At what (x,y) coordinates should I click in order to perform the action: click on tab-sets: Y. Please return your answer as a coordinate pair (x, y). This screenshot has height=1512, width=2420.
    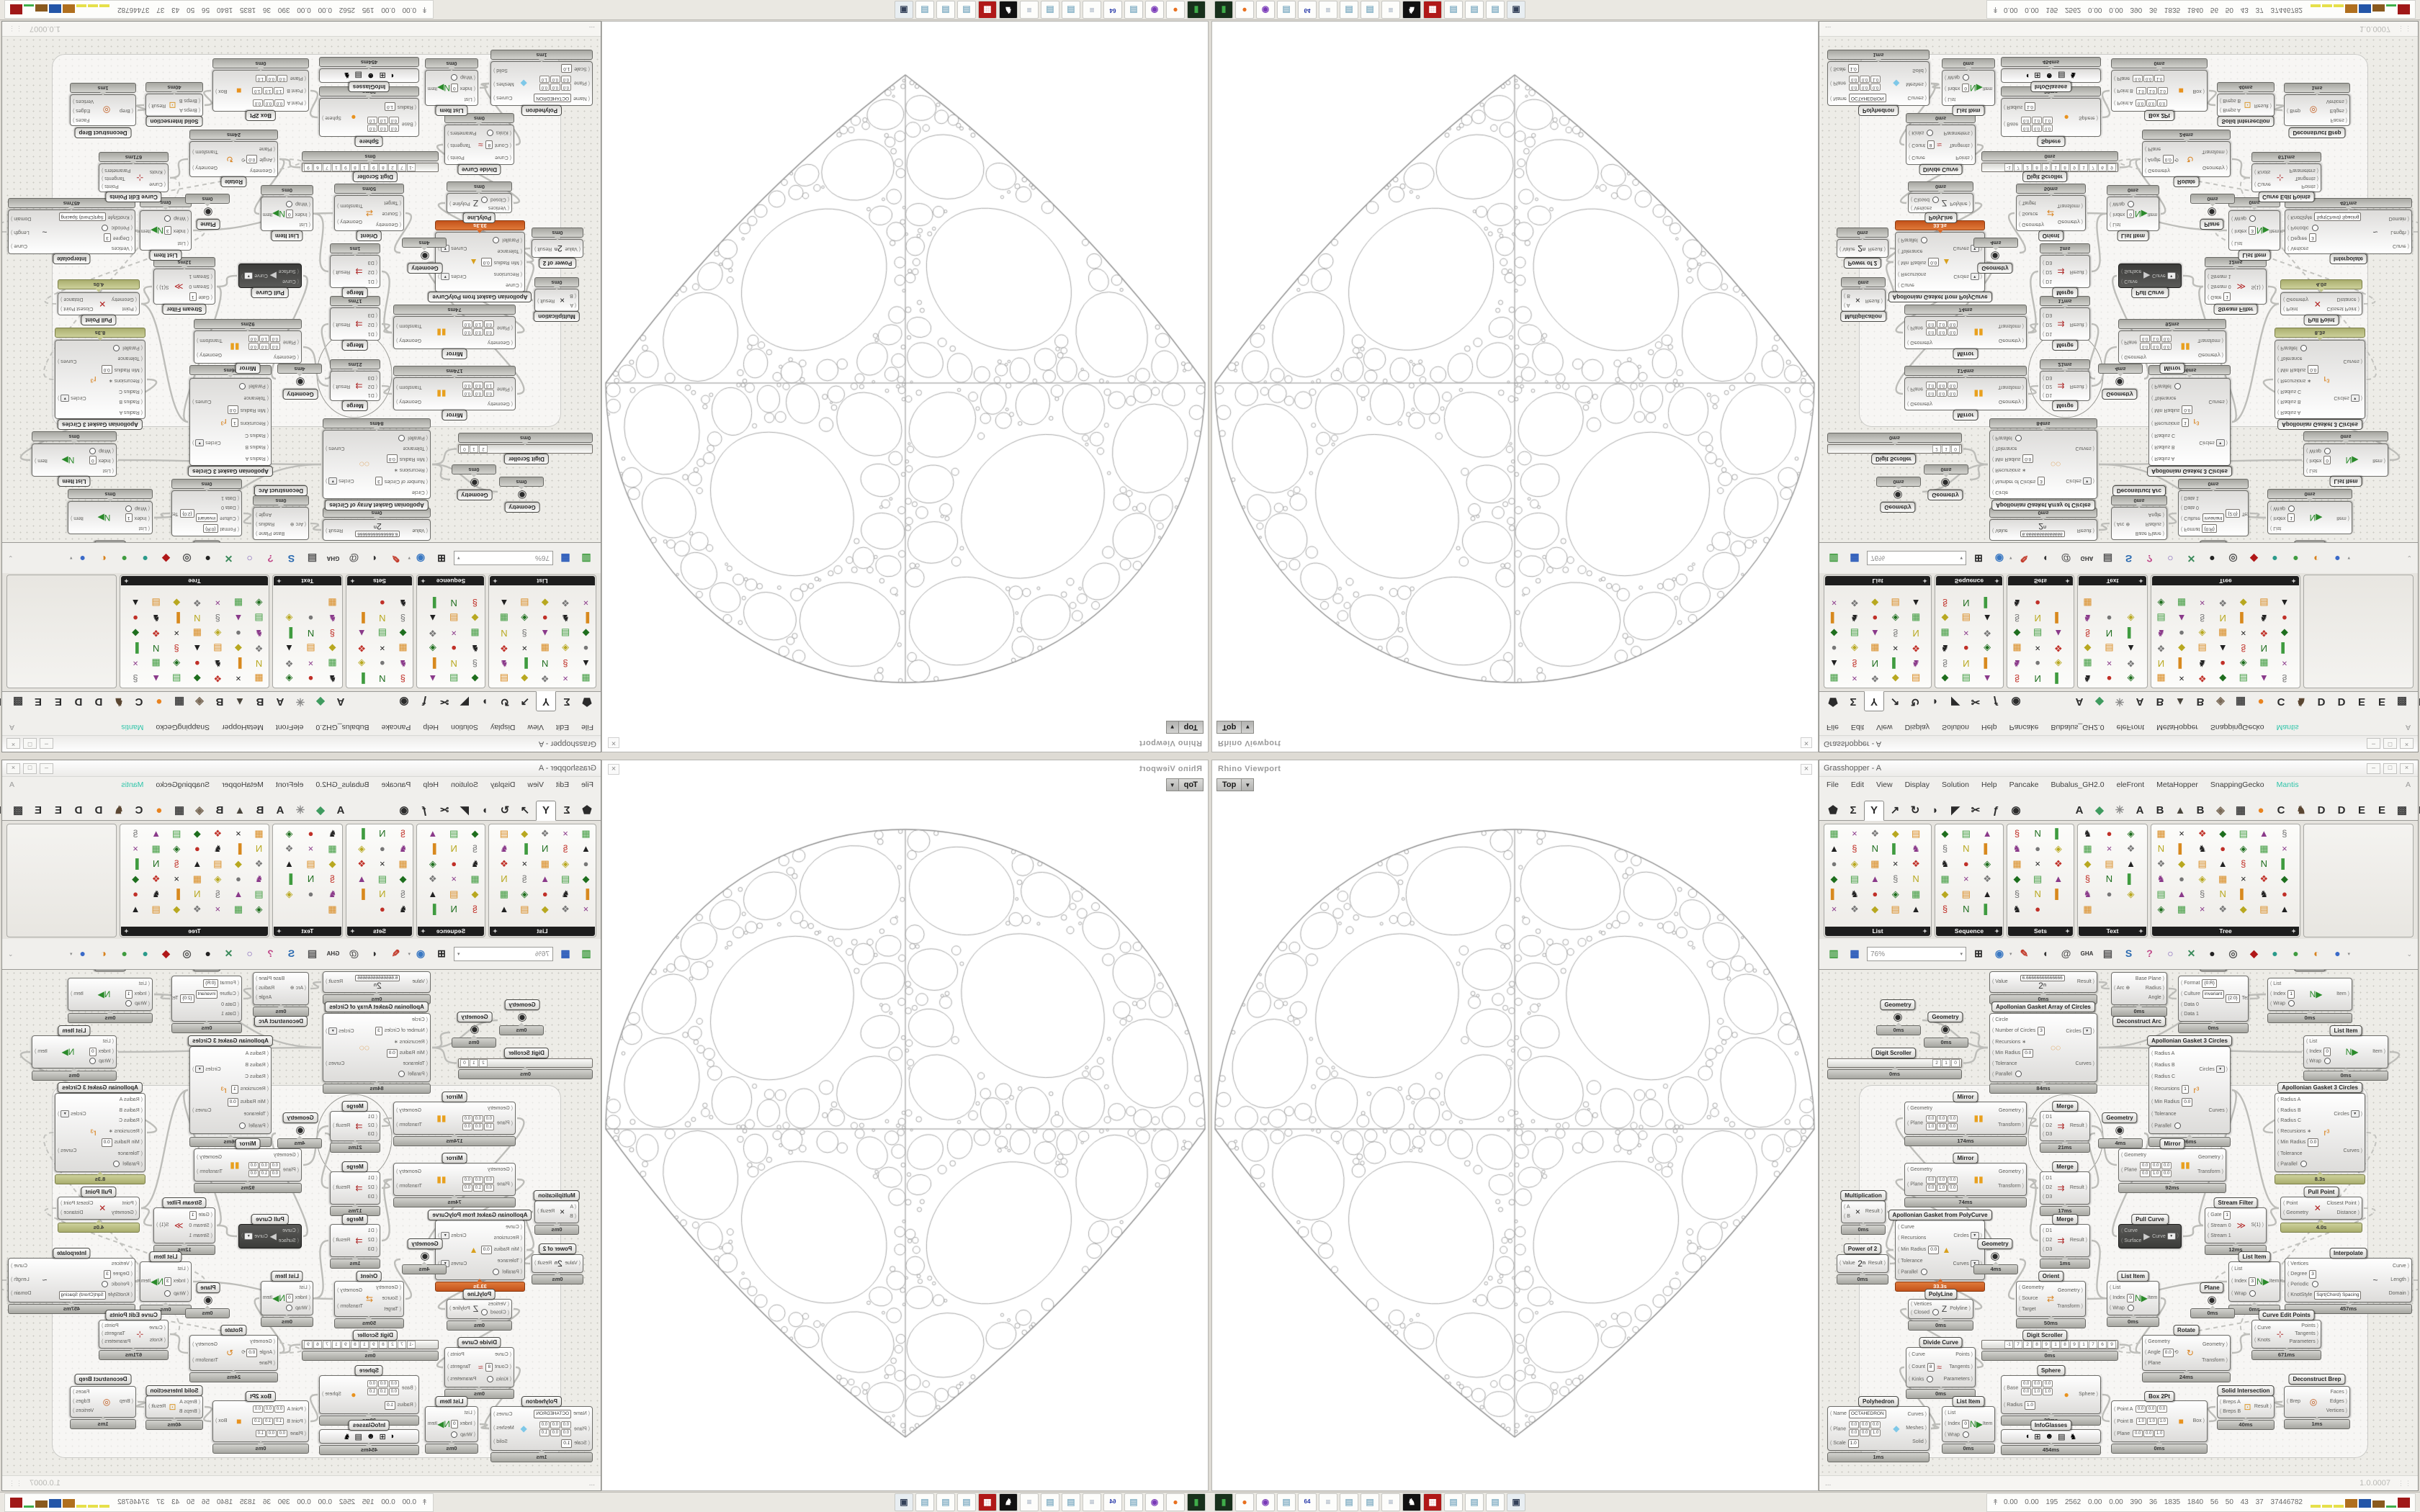
    Looking at the image, I should click on (1874, 811).